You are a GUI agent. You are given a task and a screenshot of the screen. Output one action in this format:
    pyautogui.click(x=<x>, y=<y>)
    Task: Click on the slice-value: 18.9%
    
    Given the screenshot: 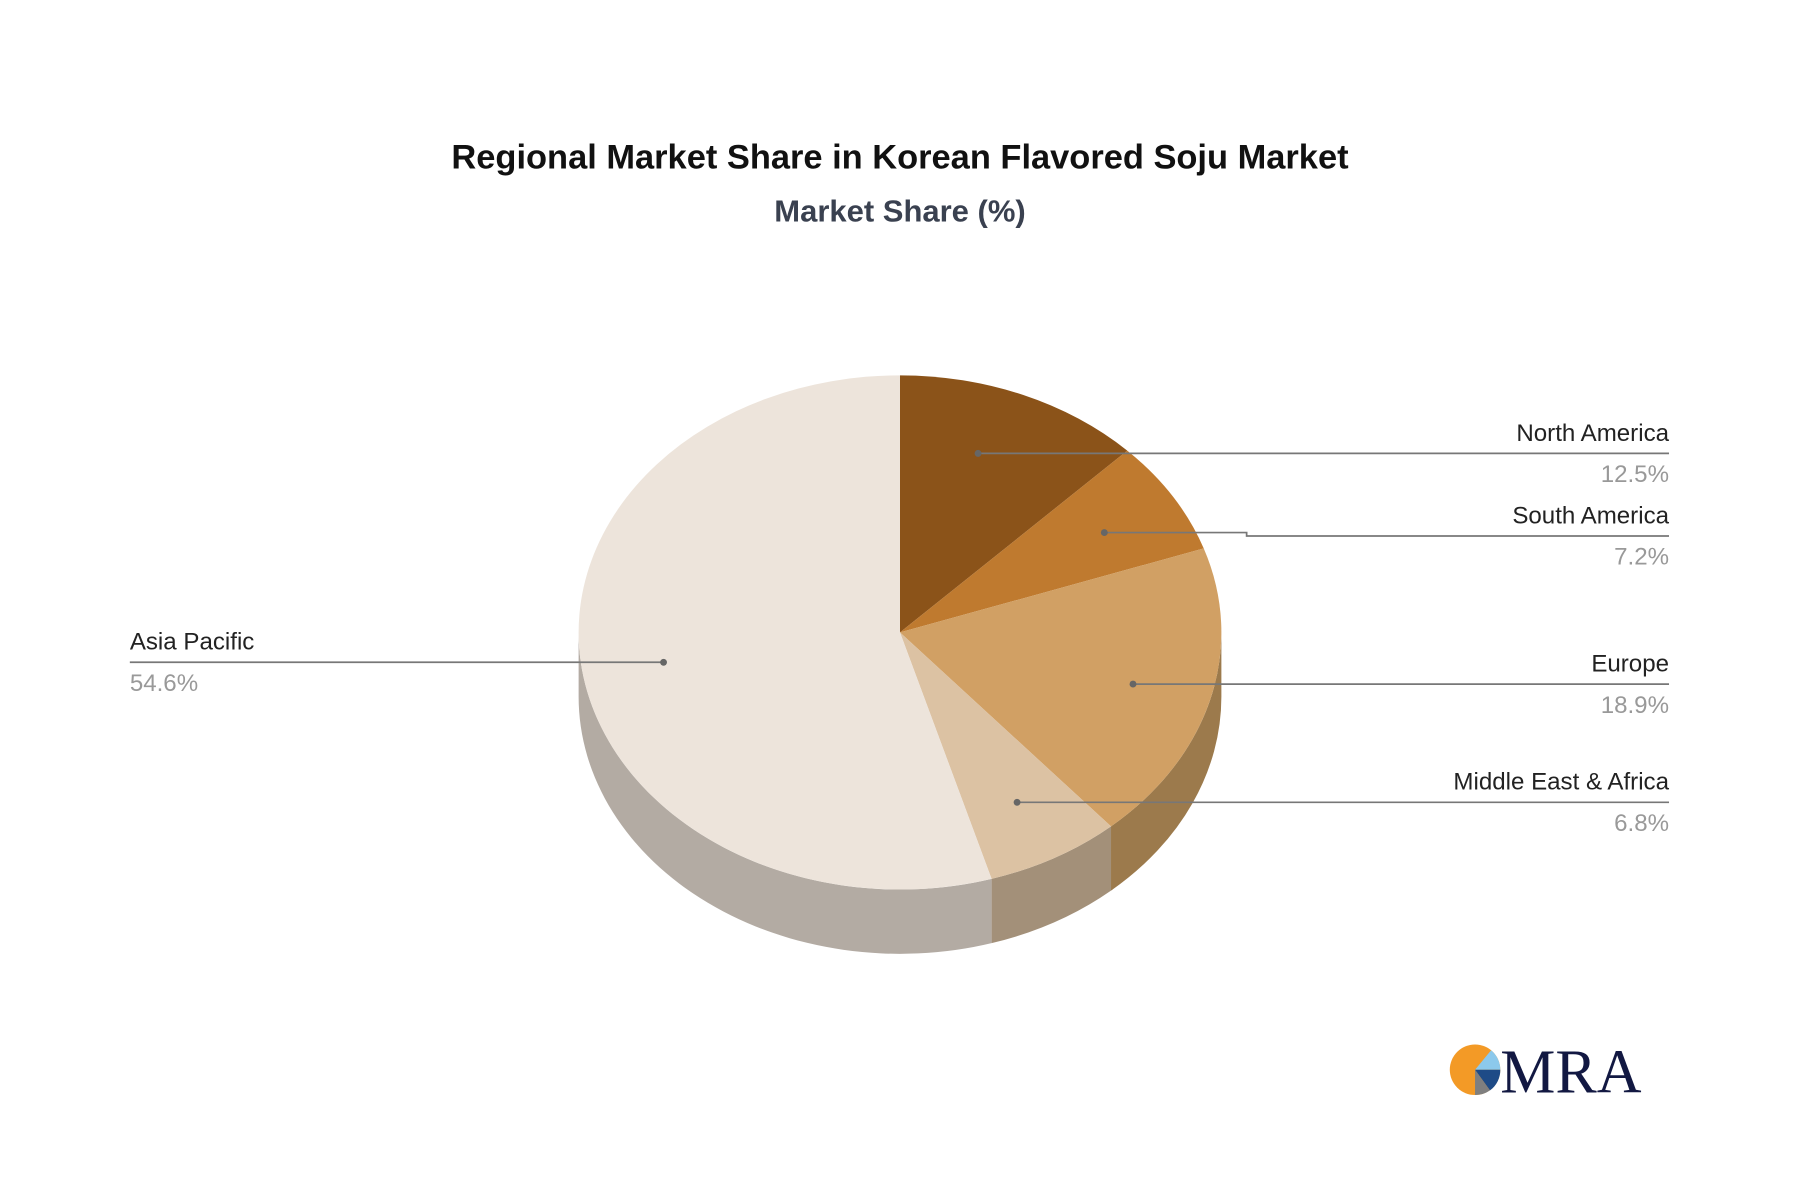 What is the action you would take?
    pyautogui.click(x=1635, y=705)
    